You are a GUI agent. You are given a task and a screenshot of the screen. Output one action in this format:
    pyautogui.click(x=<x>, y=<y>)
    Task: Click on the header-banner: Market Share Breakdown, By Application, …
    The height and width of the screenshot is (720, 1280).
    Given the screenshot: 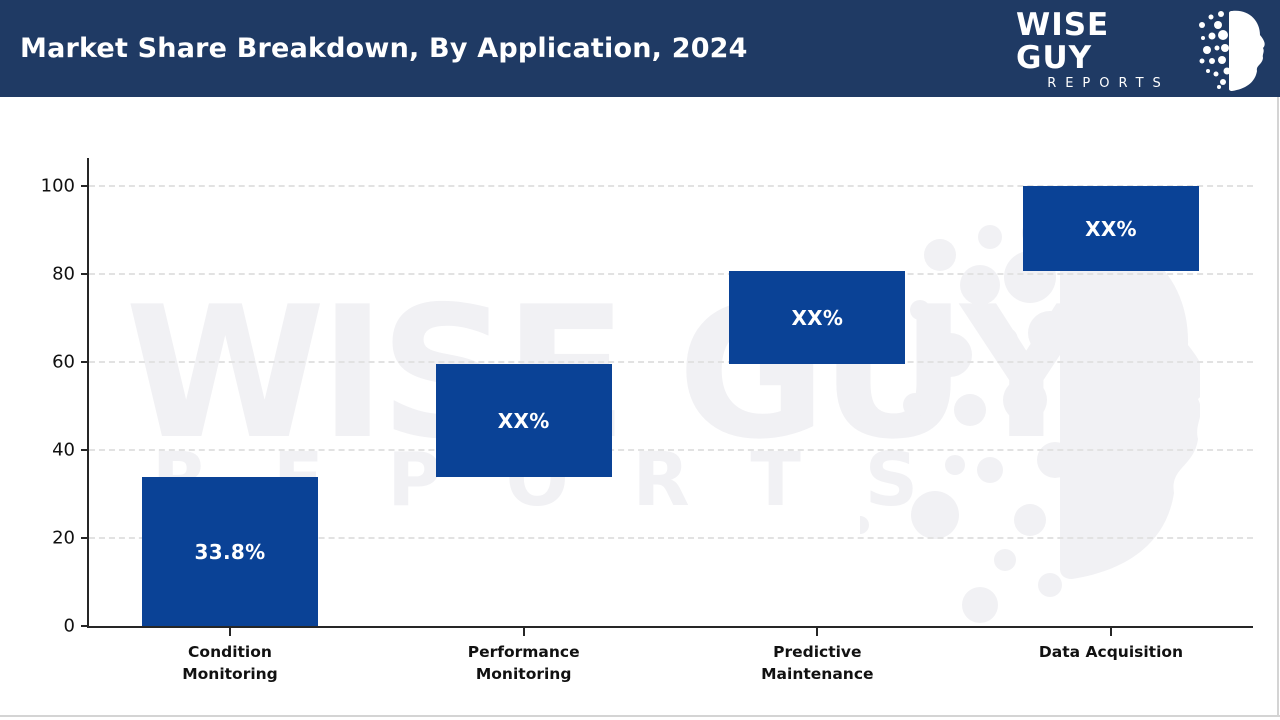 What is the action you would take?
    pyautogui.click(x=640, y=48)
    